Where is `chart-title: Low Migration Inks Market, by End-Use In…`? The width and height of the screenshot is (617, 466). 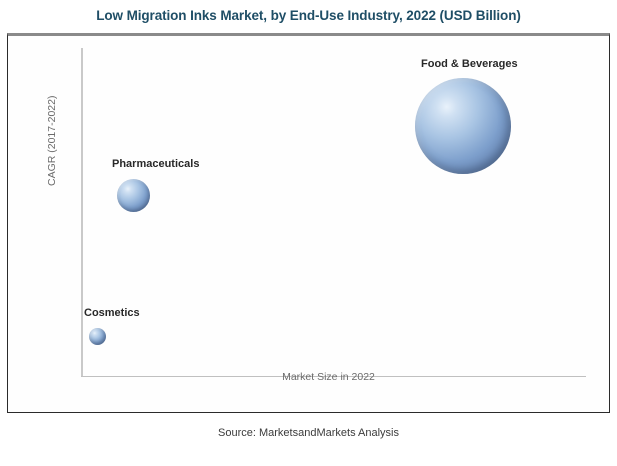
chart-title: Low Migration Inks Market, by End-Use In… is located at coordinates (308, 15).